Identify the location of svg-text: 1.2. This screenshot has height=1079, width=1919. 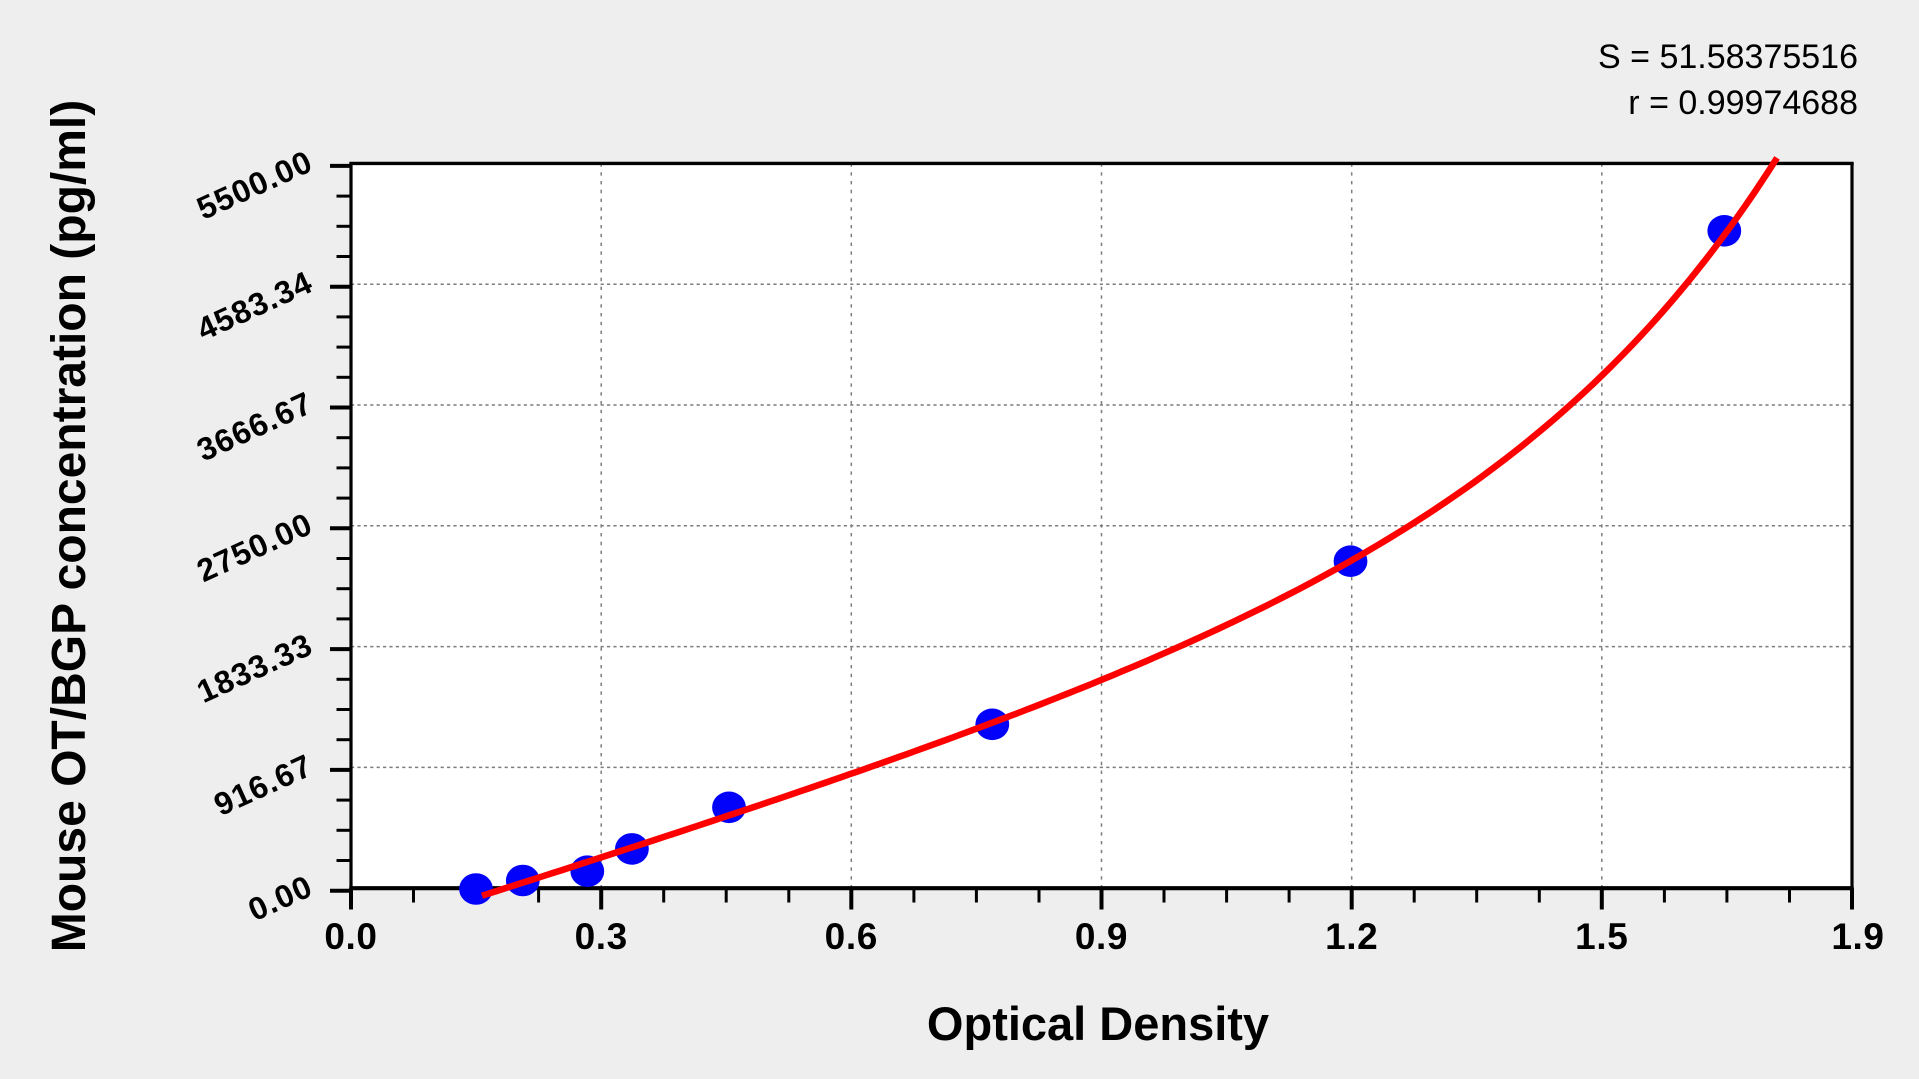
(1351, 936).